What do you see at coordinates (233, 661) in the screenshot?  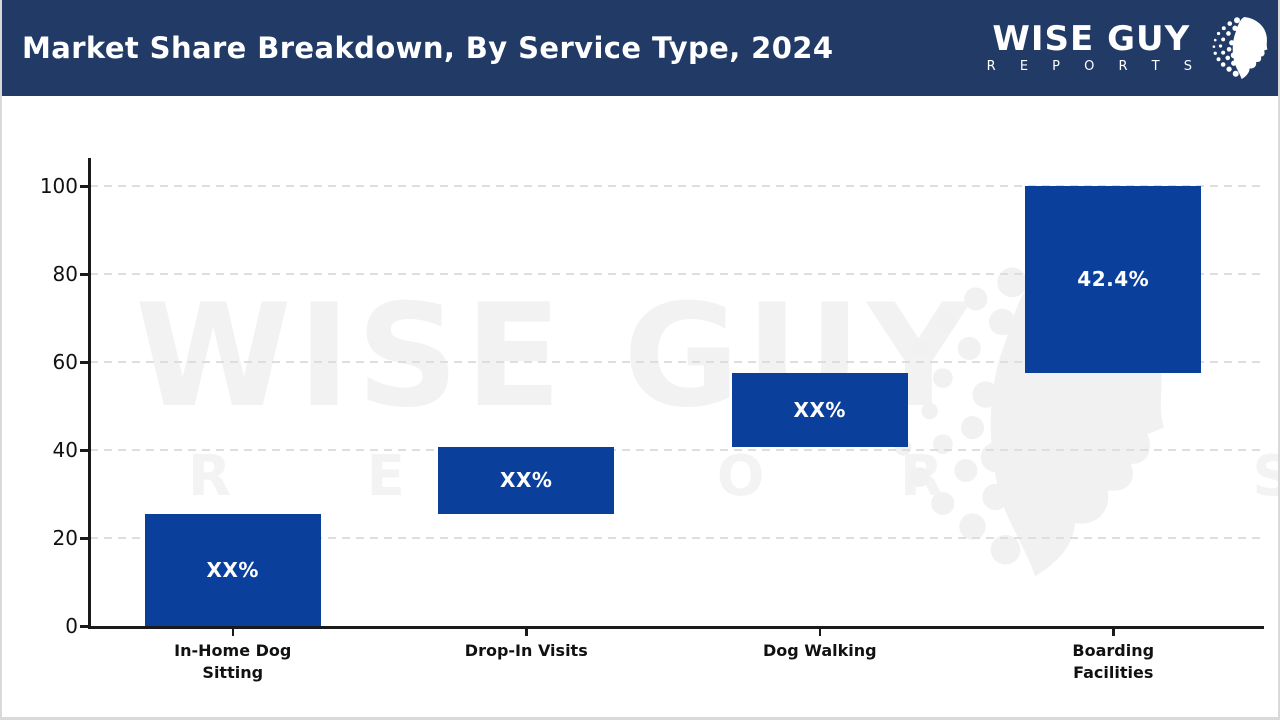 I see `x-category-label: In-Home Dog Sitting` at bounding box center [233, 661].